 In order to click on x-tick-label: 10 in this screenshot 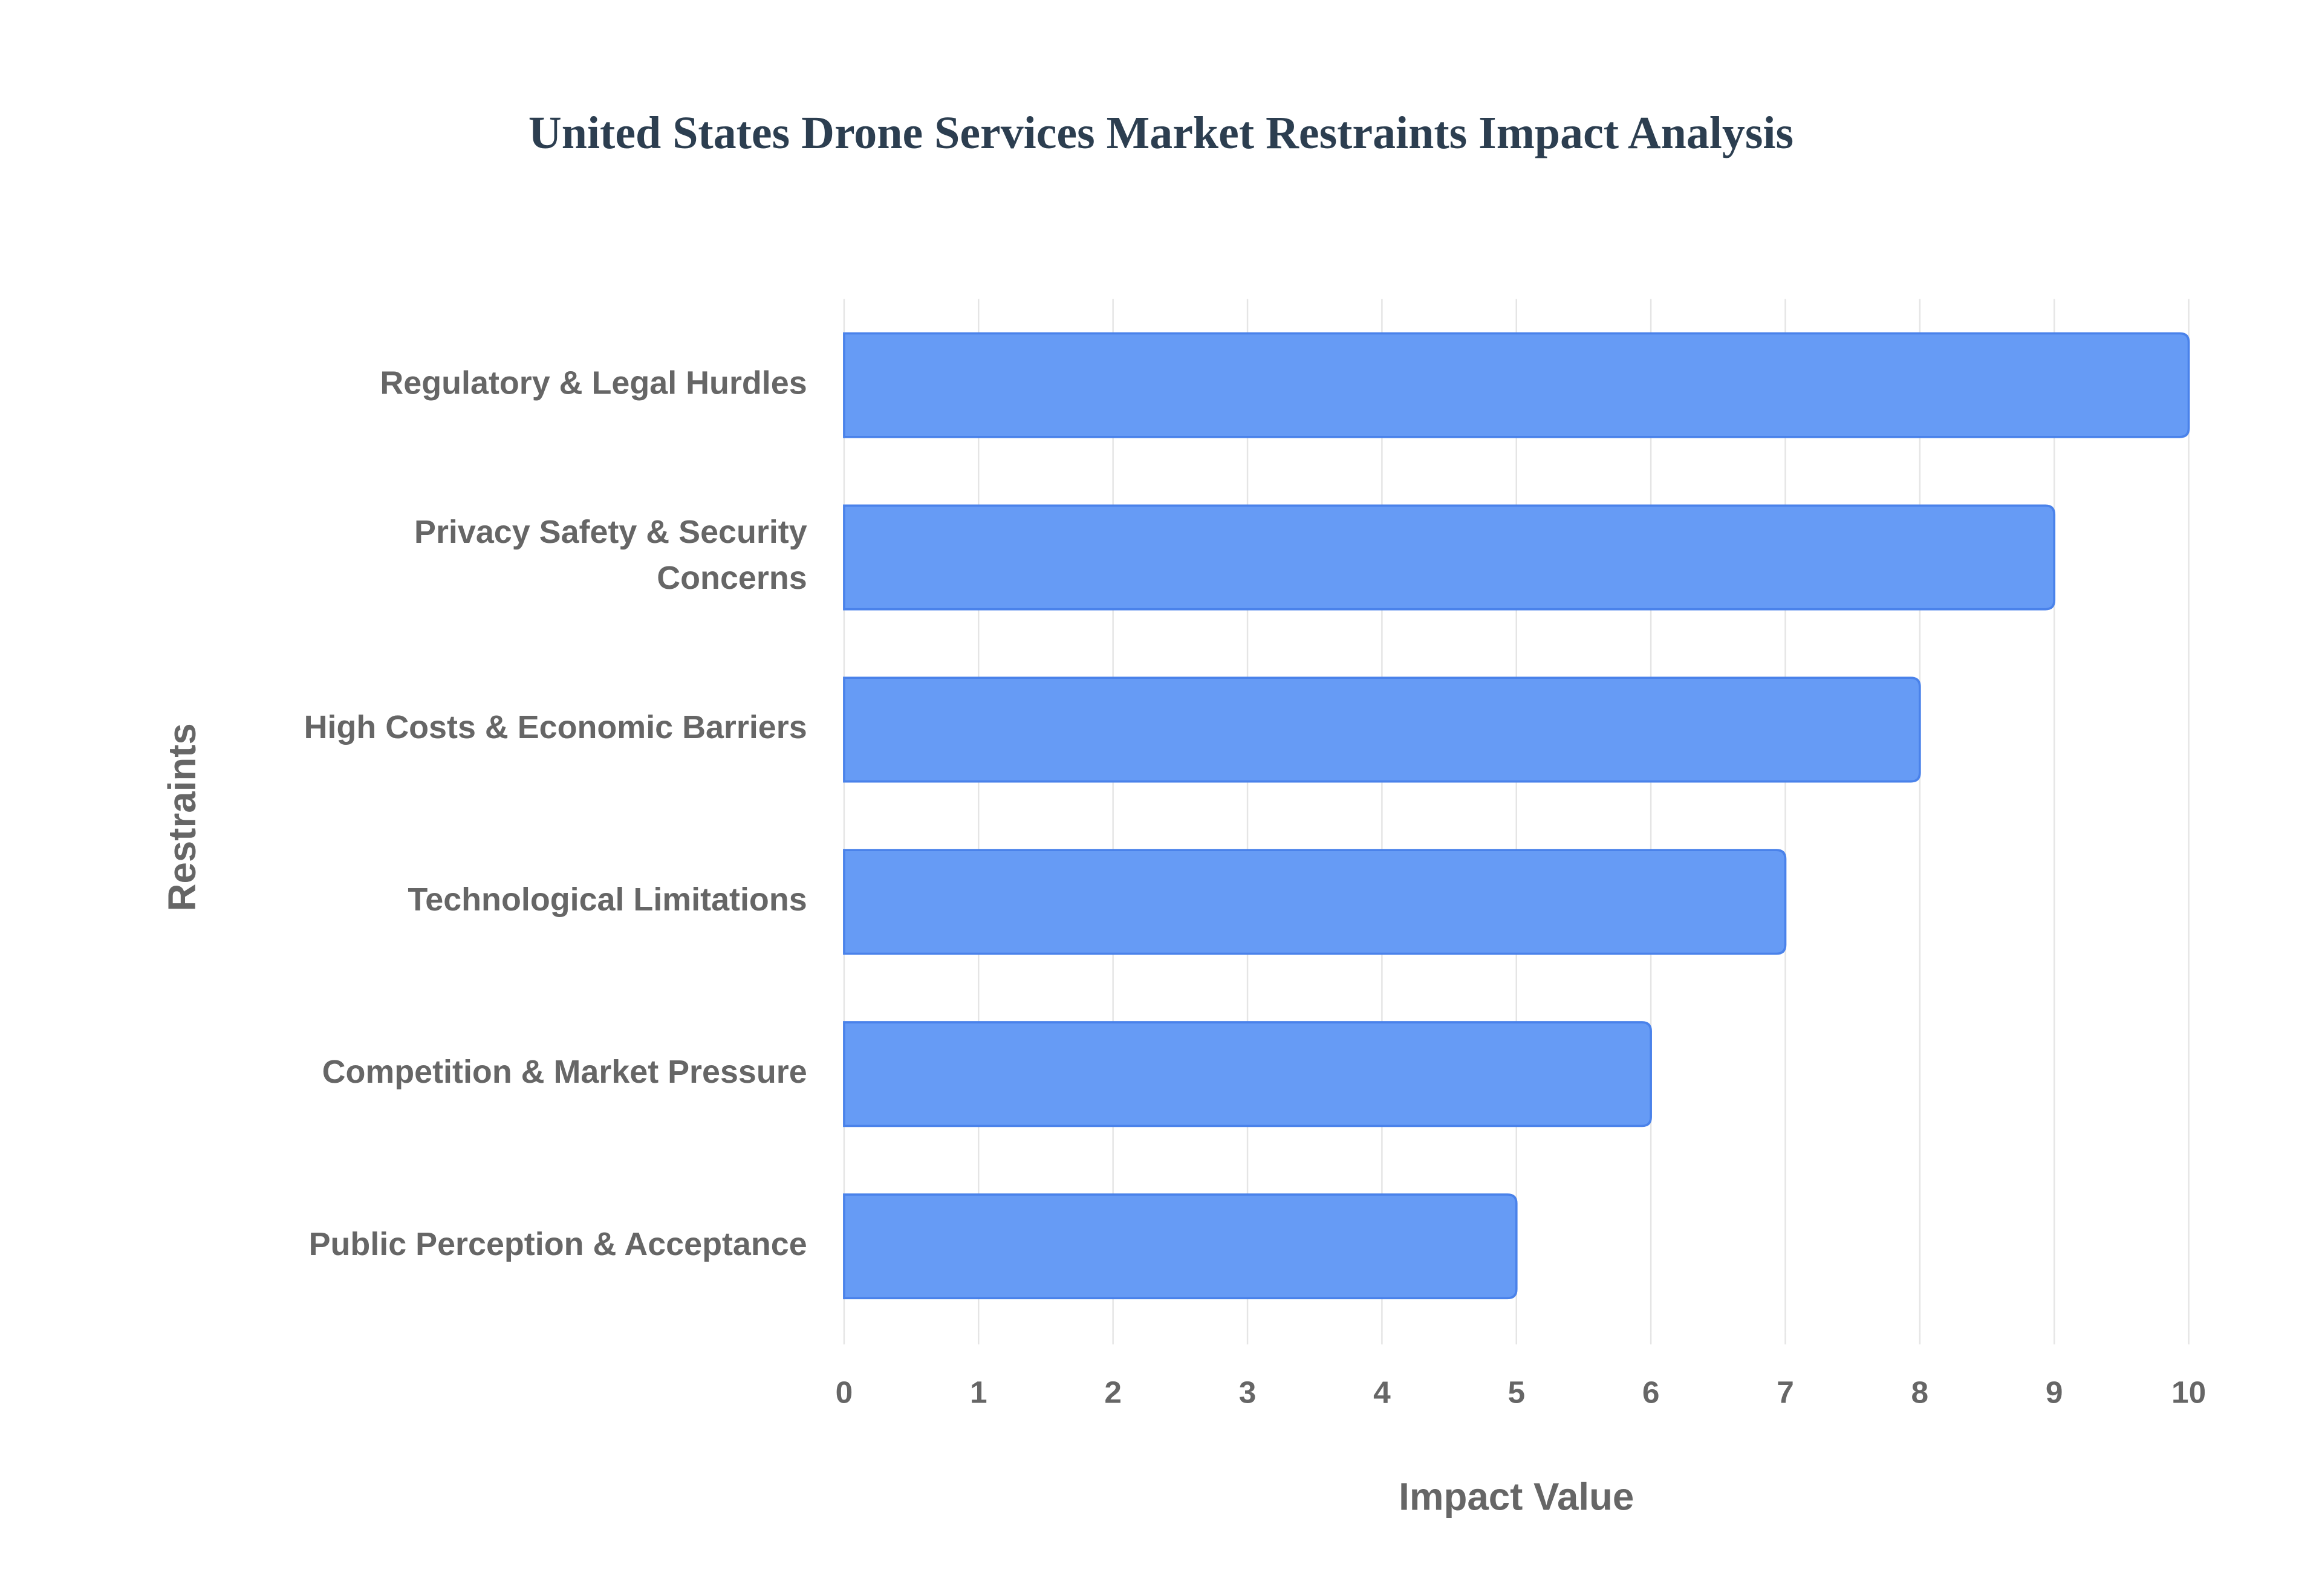, I will do `click(2188, 1392)`.